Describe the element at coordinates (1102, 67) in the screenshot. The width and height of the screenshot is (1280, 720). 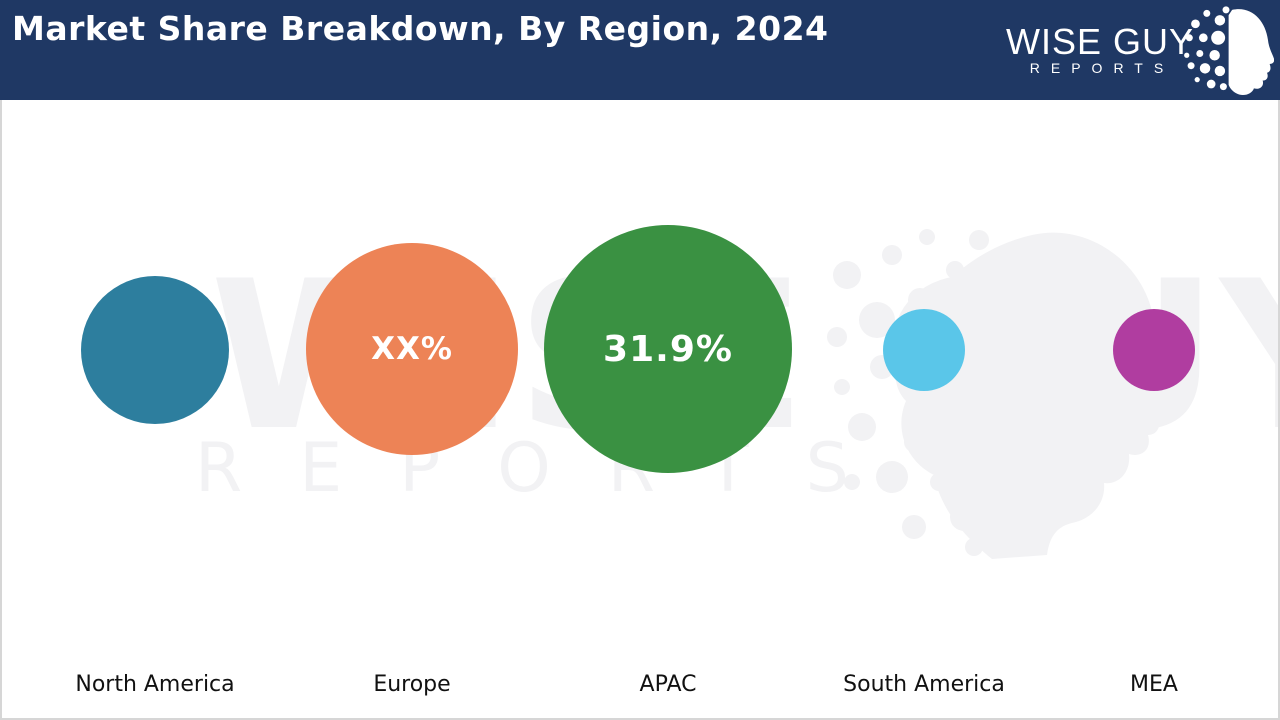
I see `logo-sub-text: REPORTS` at that location.